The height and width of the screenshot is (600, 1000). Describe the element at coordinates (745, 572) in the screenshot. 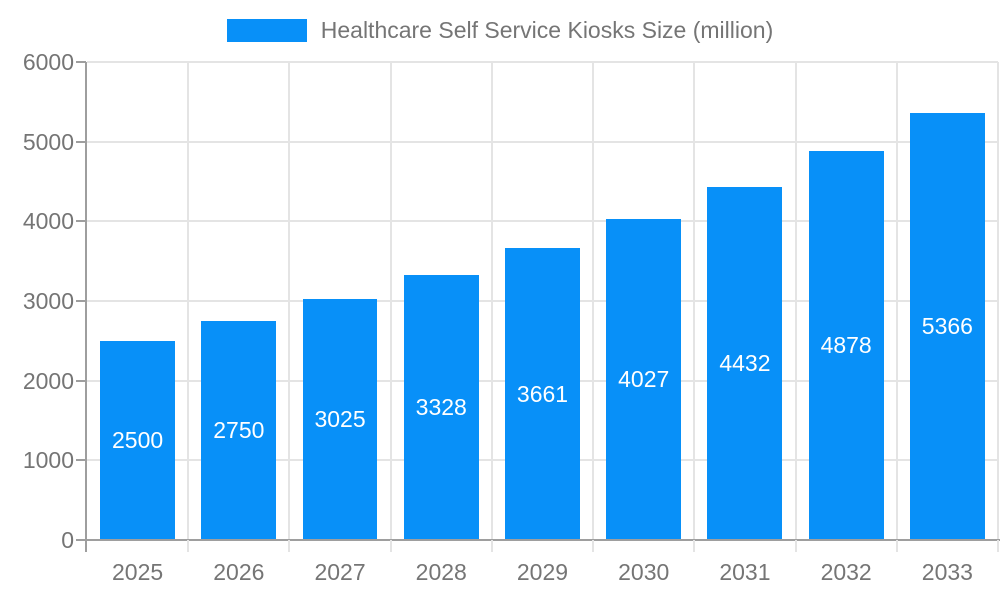

I see `x-tick-label: 2031` at that location.